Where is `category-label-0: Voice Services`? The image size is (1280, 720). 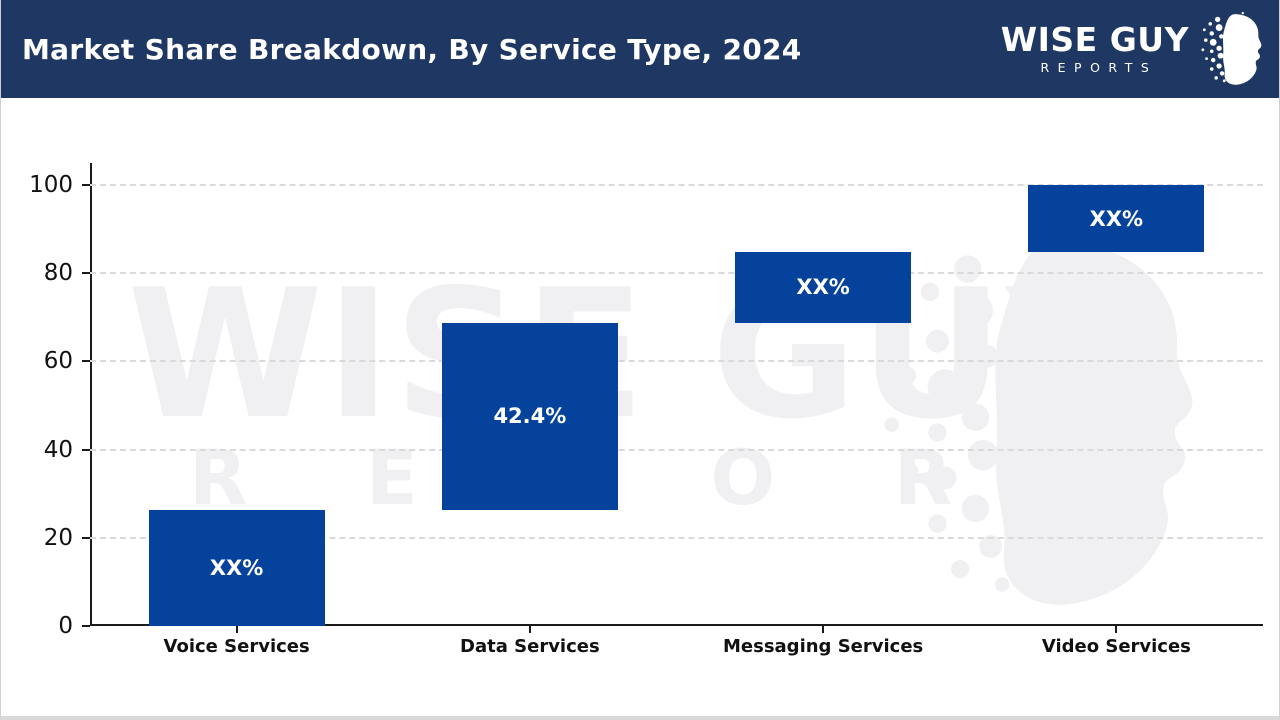 category-label-0: Voice Services is located at coordinates (236, 646).